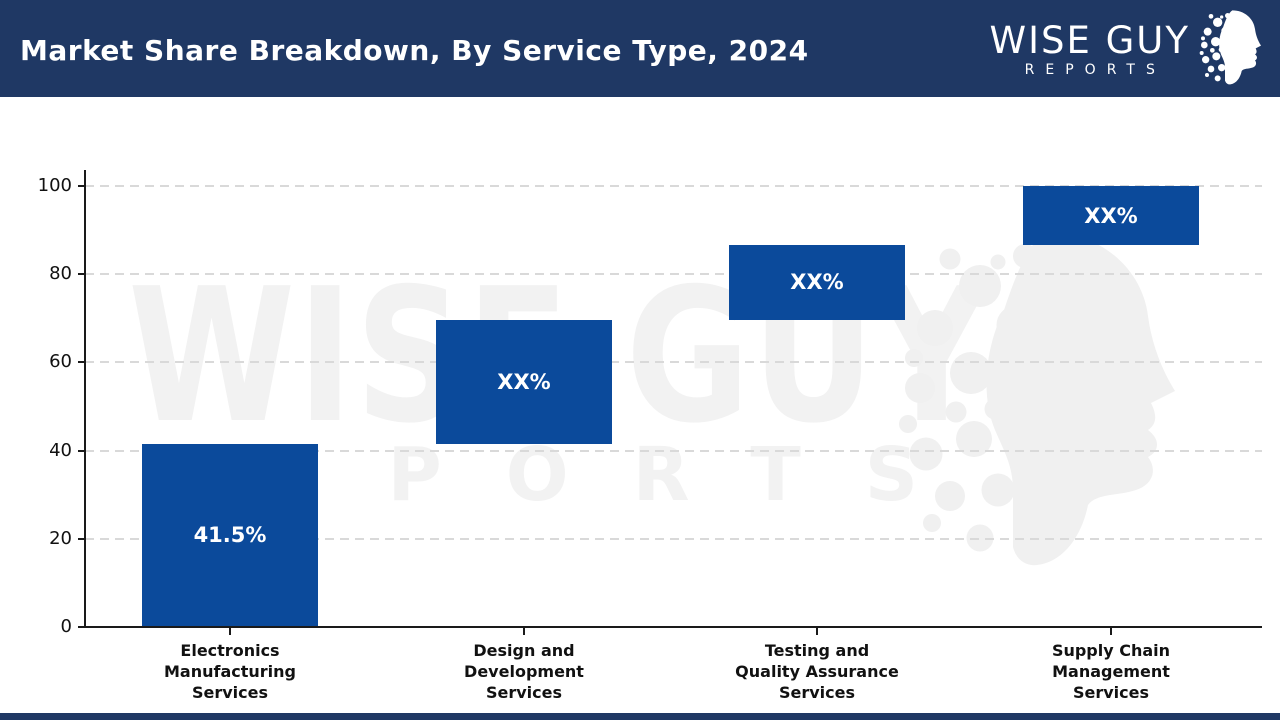  I want to click on brand-logo: WISE GUY REPORTS, so click(1128, 49).